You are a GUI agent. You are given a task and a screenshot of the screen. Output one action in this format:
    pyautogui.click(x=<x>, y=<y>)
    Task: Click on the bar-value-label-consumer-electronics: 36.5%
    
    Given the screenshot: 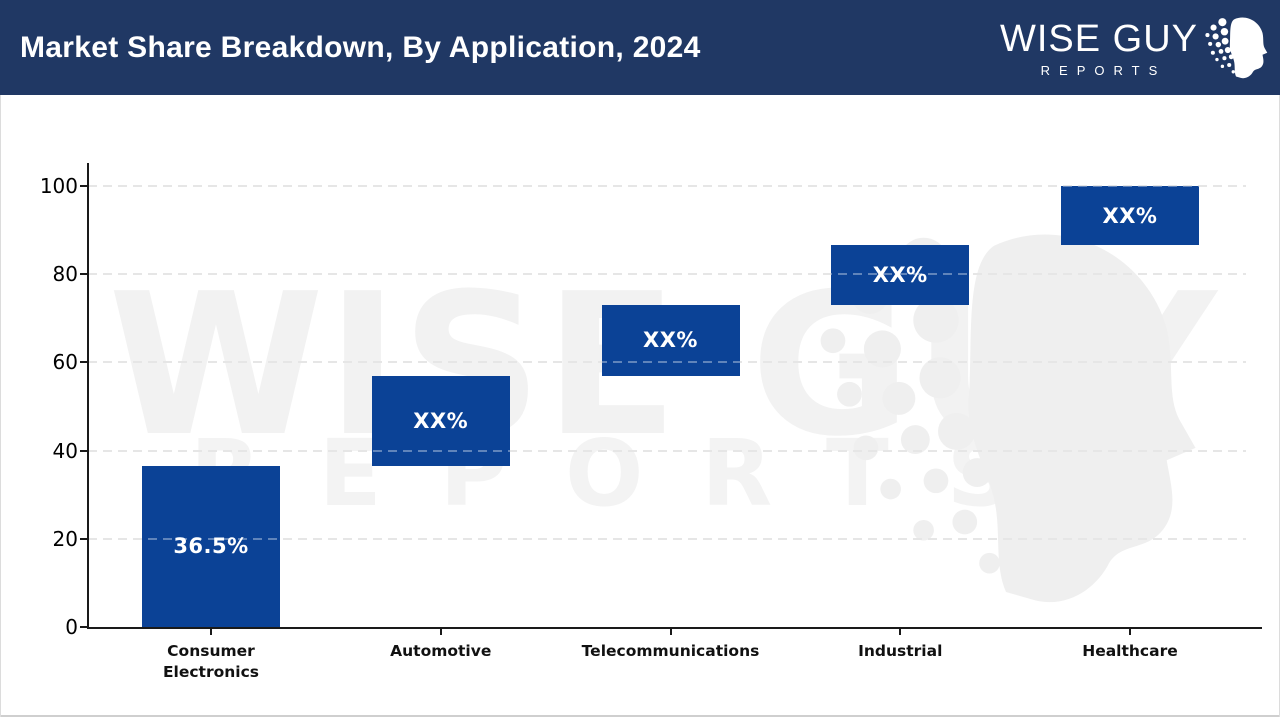 What is the action you would take?
    pyautogui.click(x=211, y=546)
    